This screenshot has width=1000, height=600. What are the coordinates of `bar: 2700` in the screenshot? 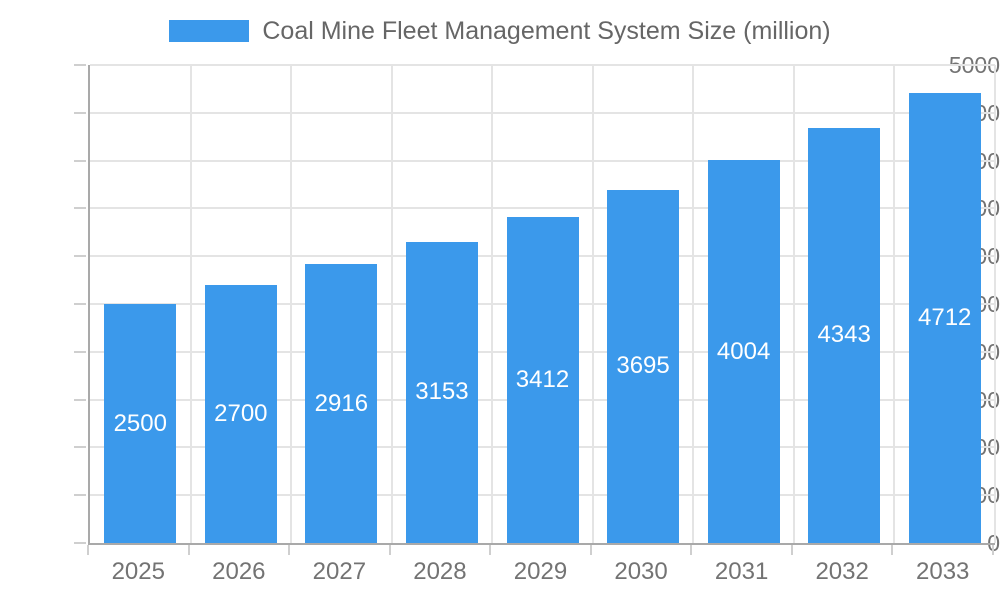 It's located at (240, 413).